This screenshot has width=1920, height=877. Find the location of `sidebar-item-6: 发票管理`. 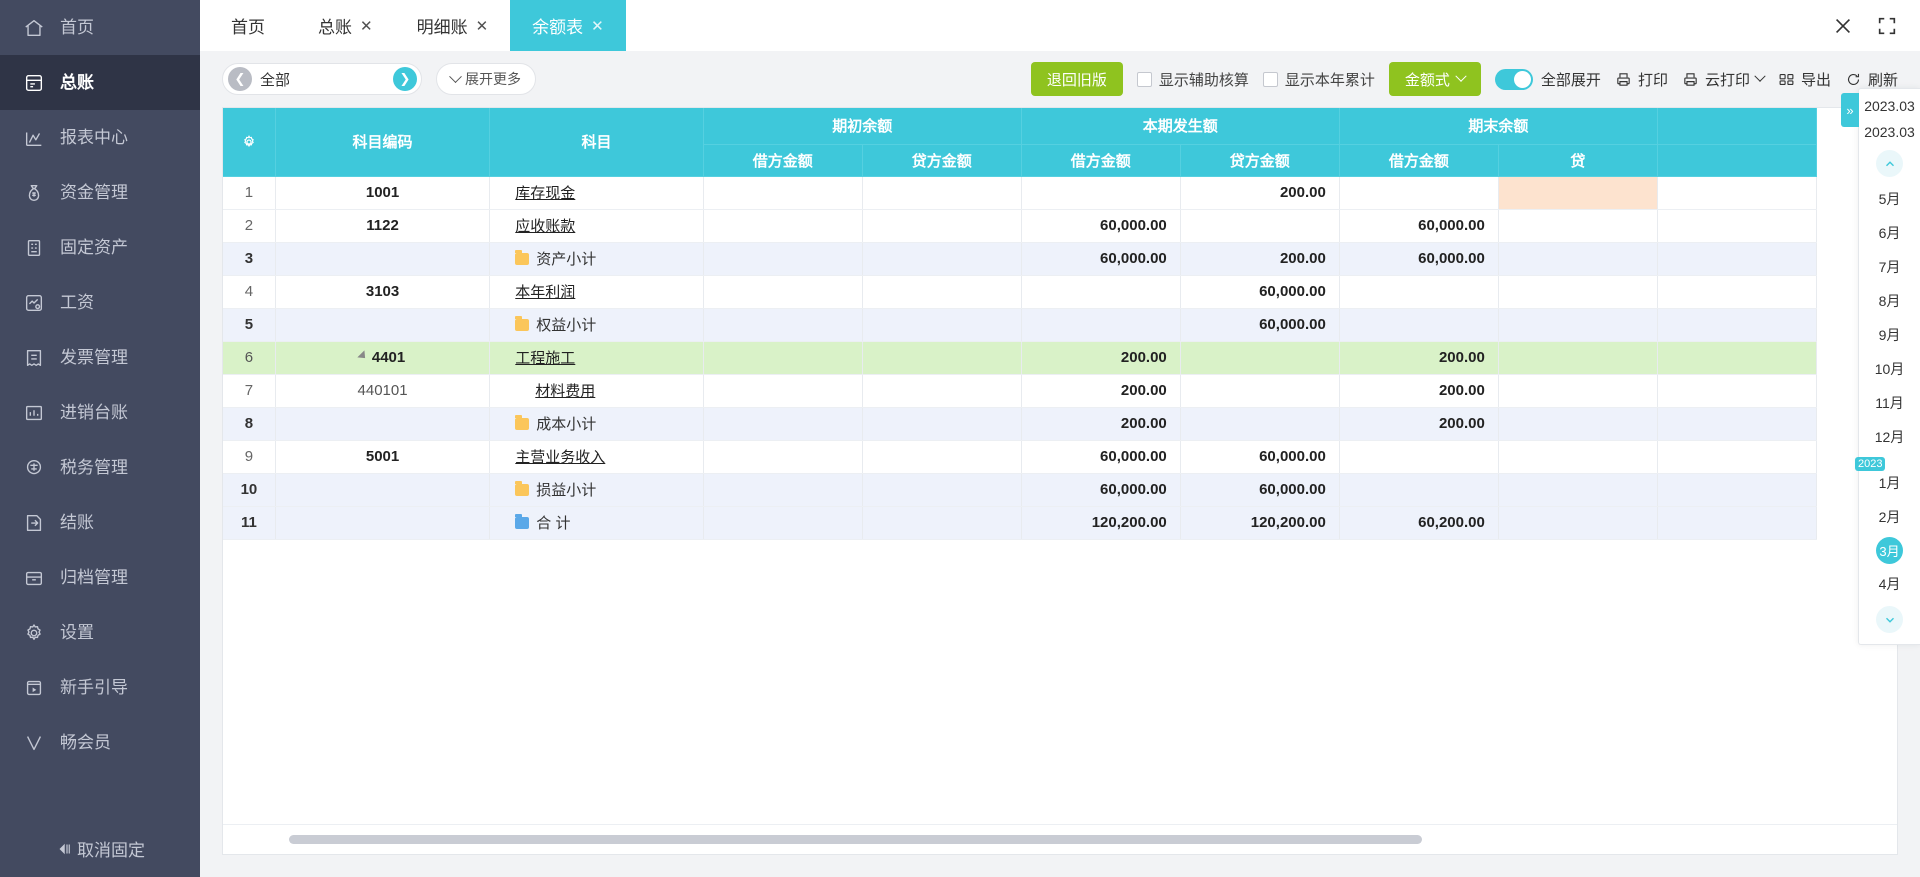

sidebar-item-6: 发票管理 is located at coordinates (100, 357).